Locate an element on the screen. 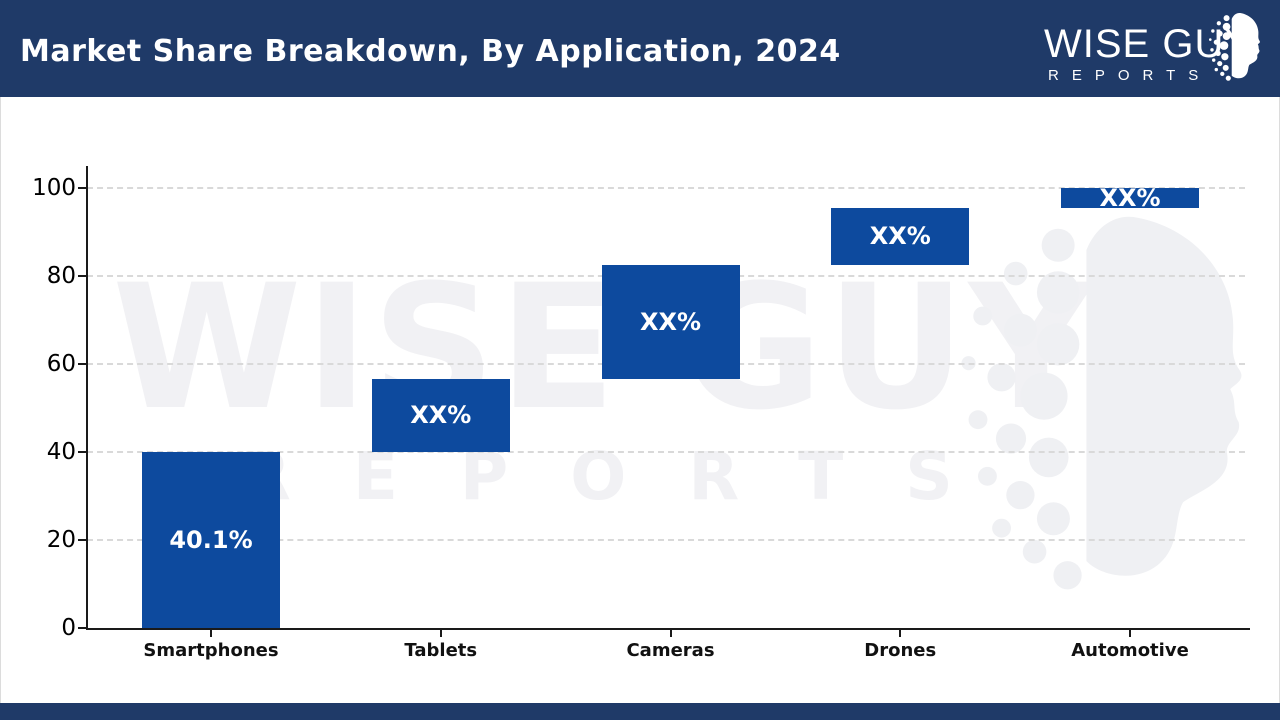 This screenshot has width=1280, height=720. bar-cameras: XX% is located at coordinates (670, 322).